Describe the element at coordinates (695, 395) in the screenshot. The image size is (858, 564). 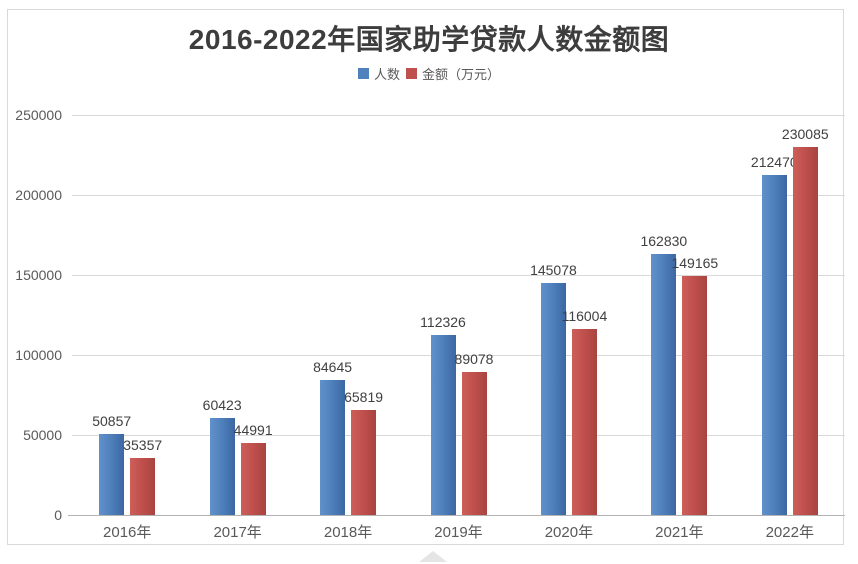
I see `bar-amount-2021` at that location.